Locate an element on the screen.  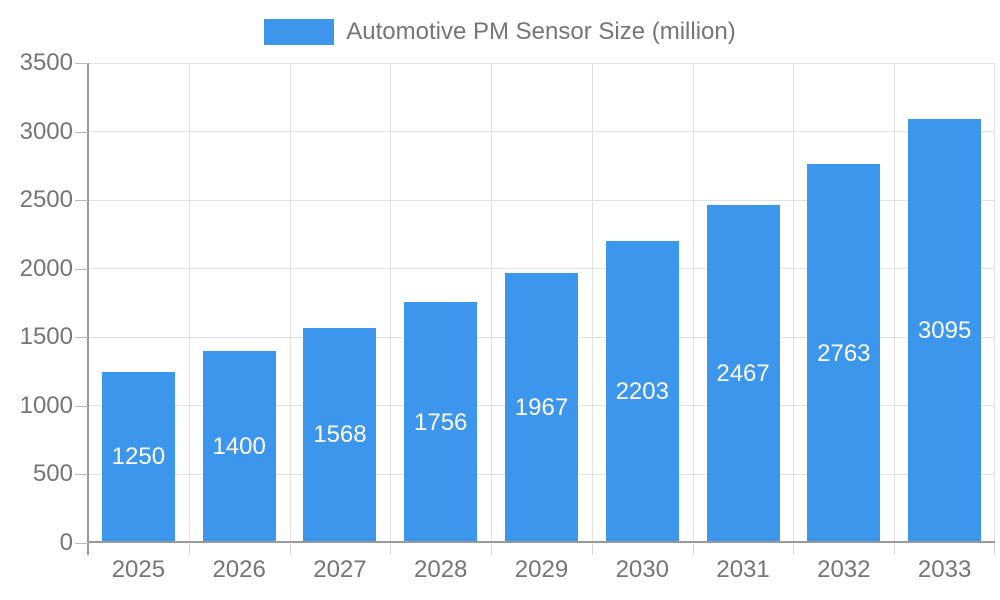
y-axis-tick-label: 2500 is located at coordinates (46, 200).